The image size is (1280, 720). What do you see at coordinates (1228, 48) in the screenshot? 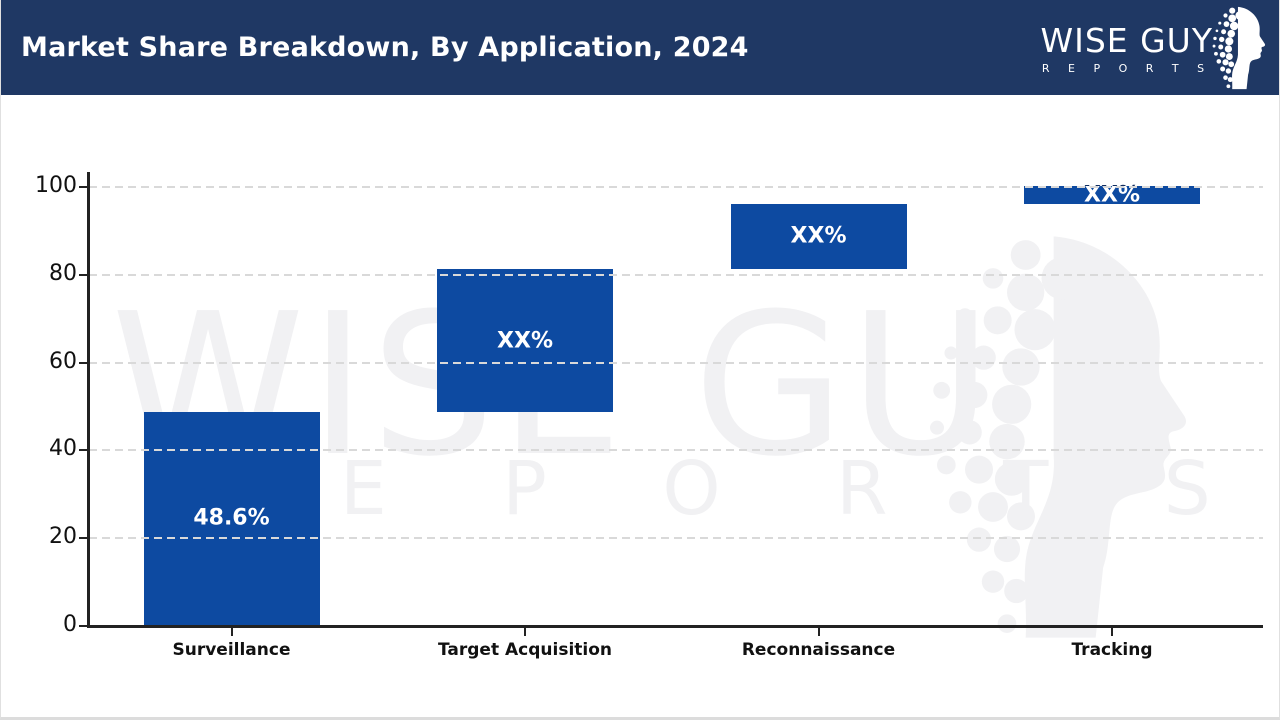
I see `logo-dots` at bounding box center [1228, 48].